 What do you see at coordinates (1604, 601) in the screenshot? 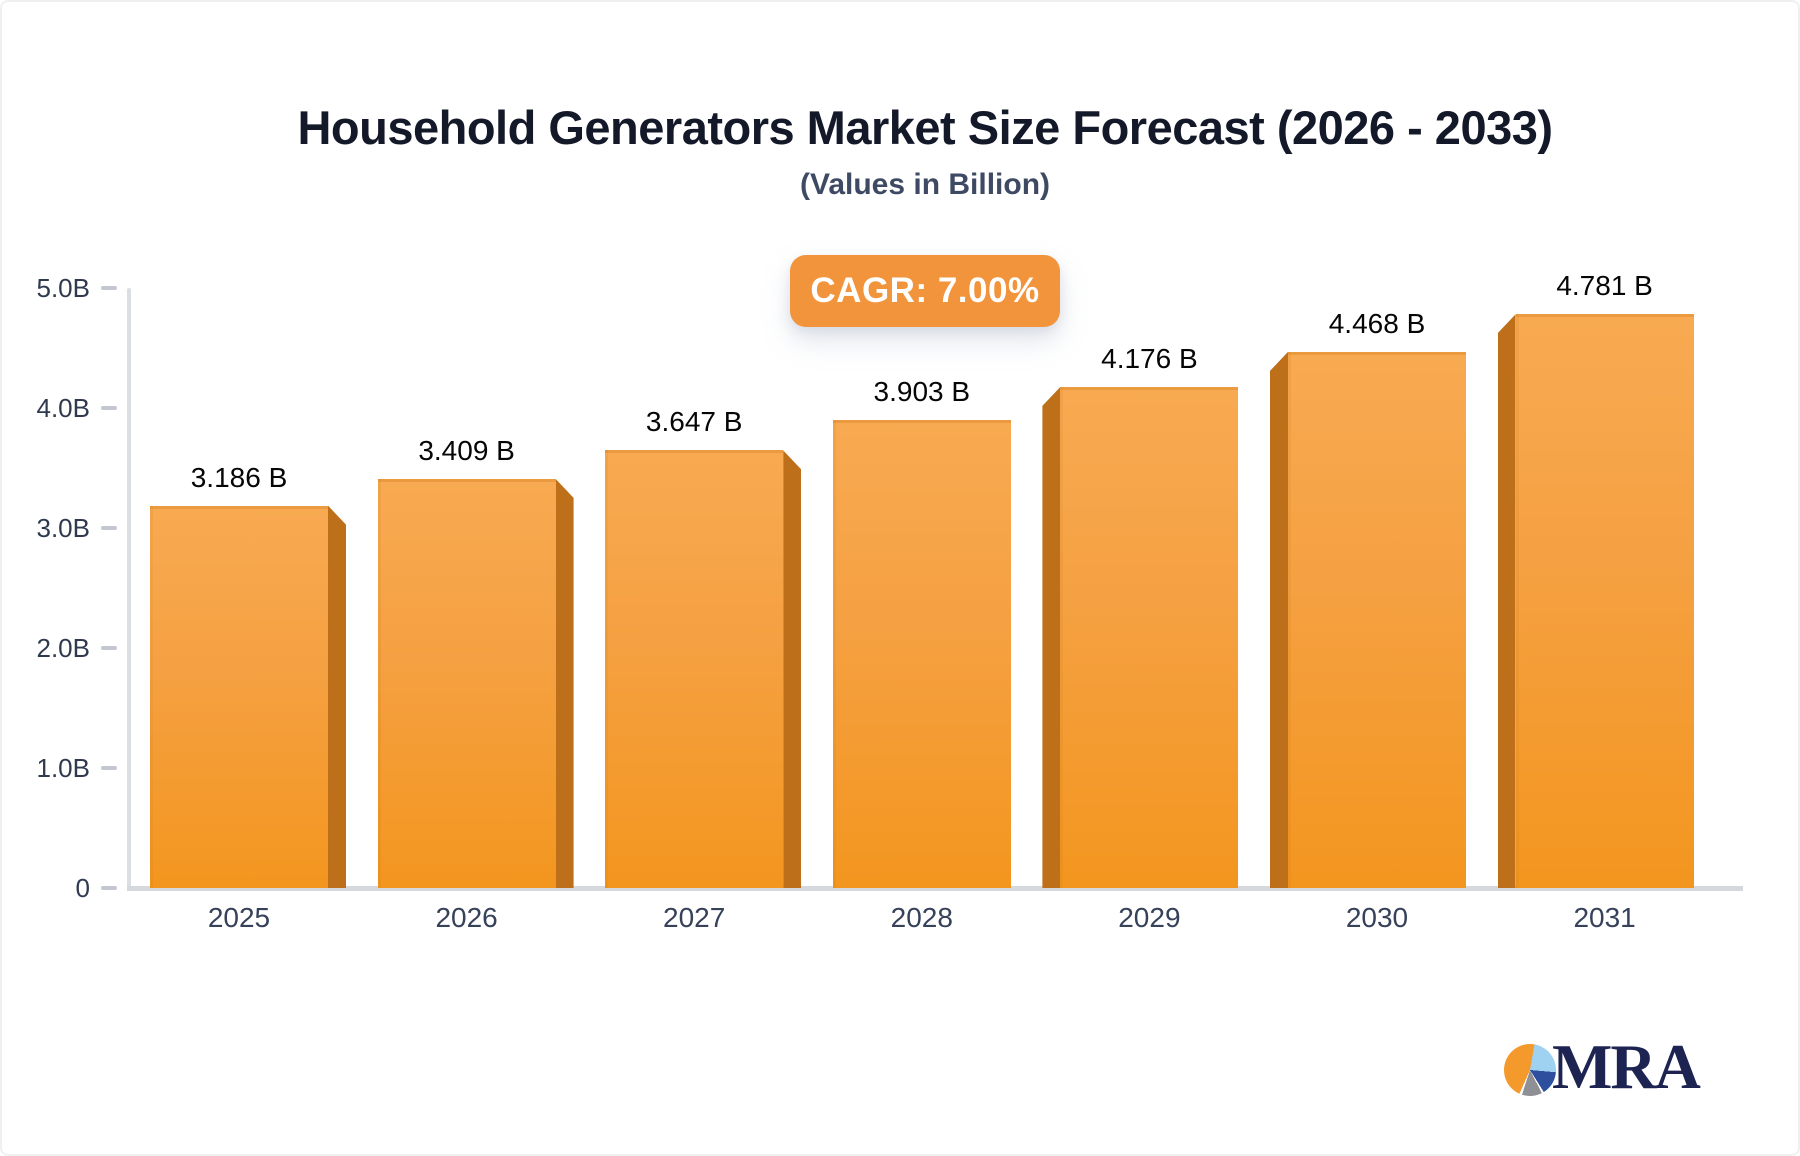
I see `bar-2031` at bounding box center [1604, 601].